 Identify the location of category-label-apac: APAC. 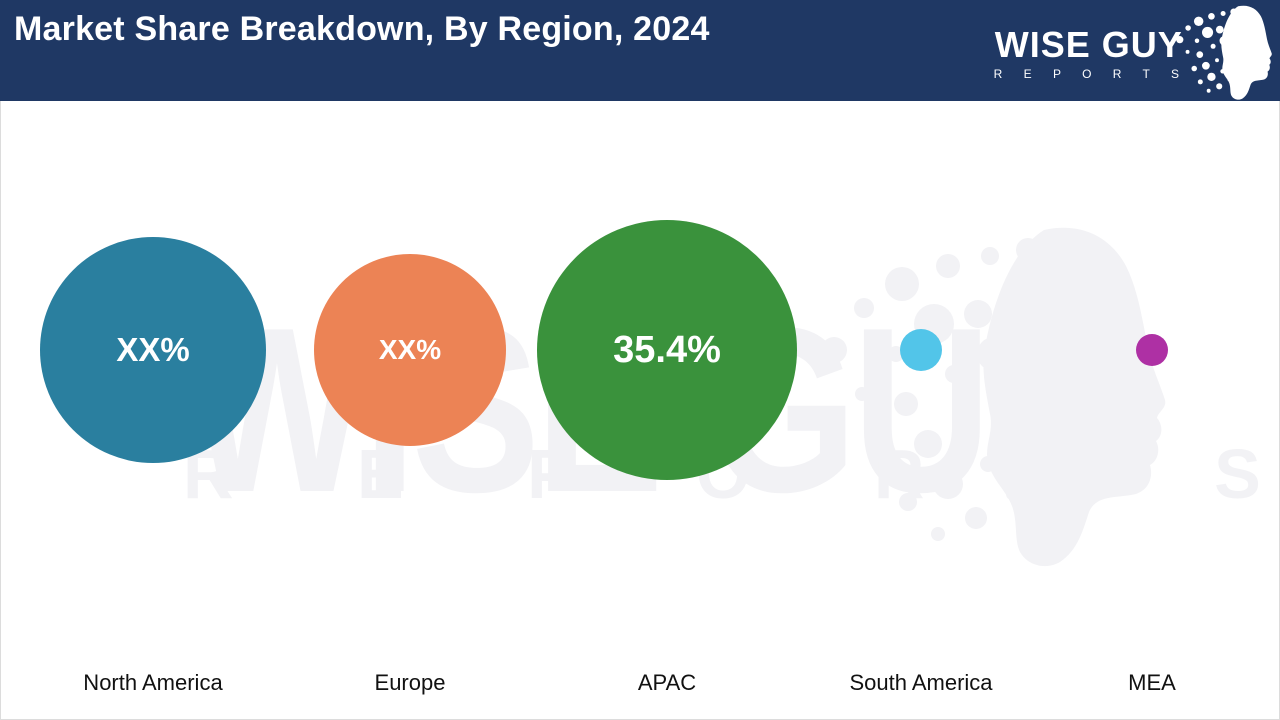
(667, 682).